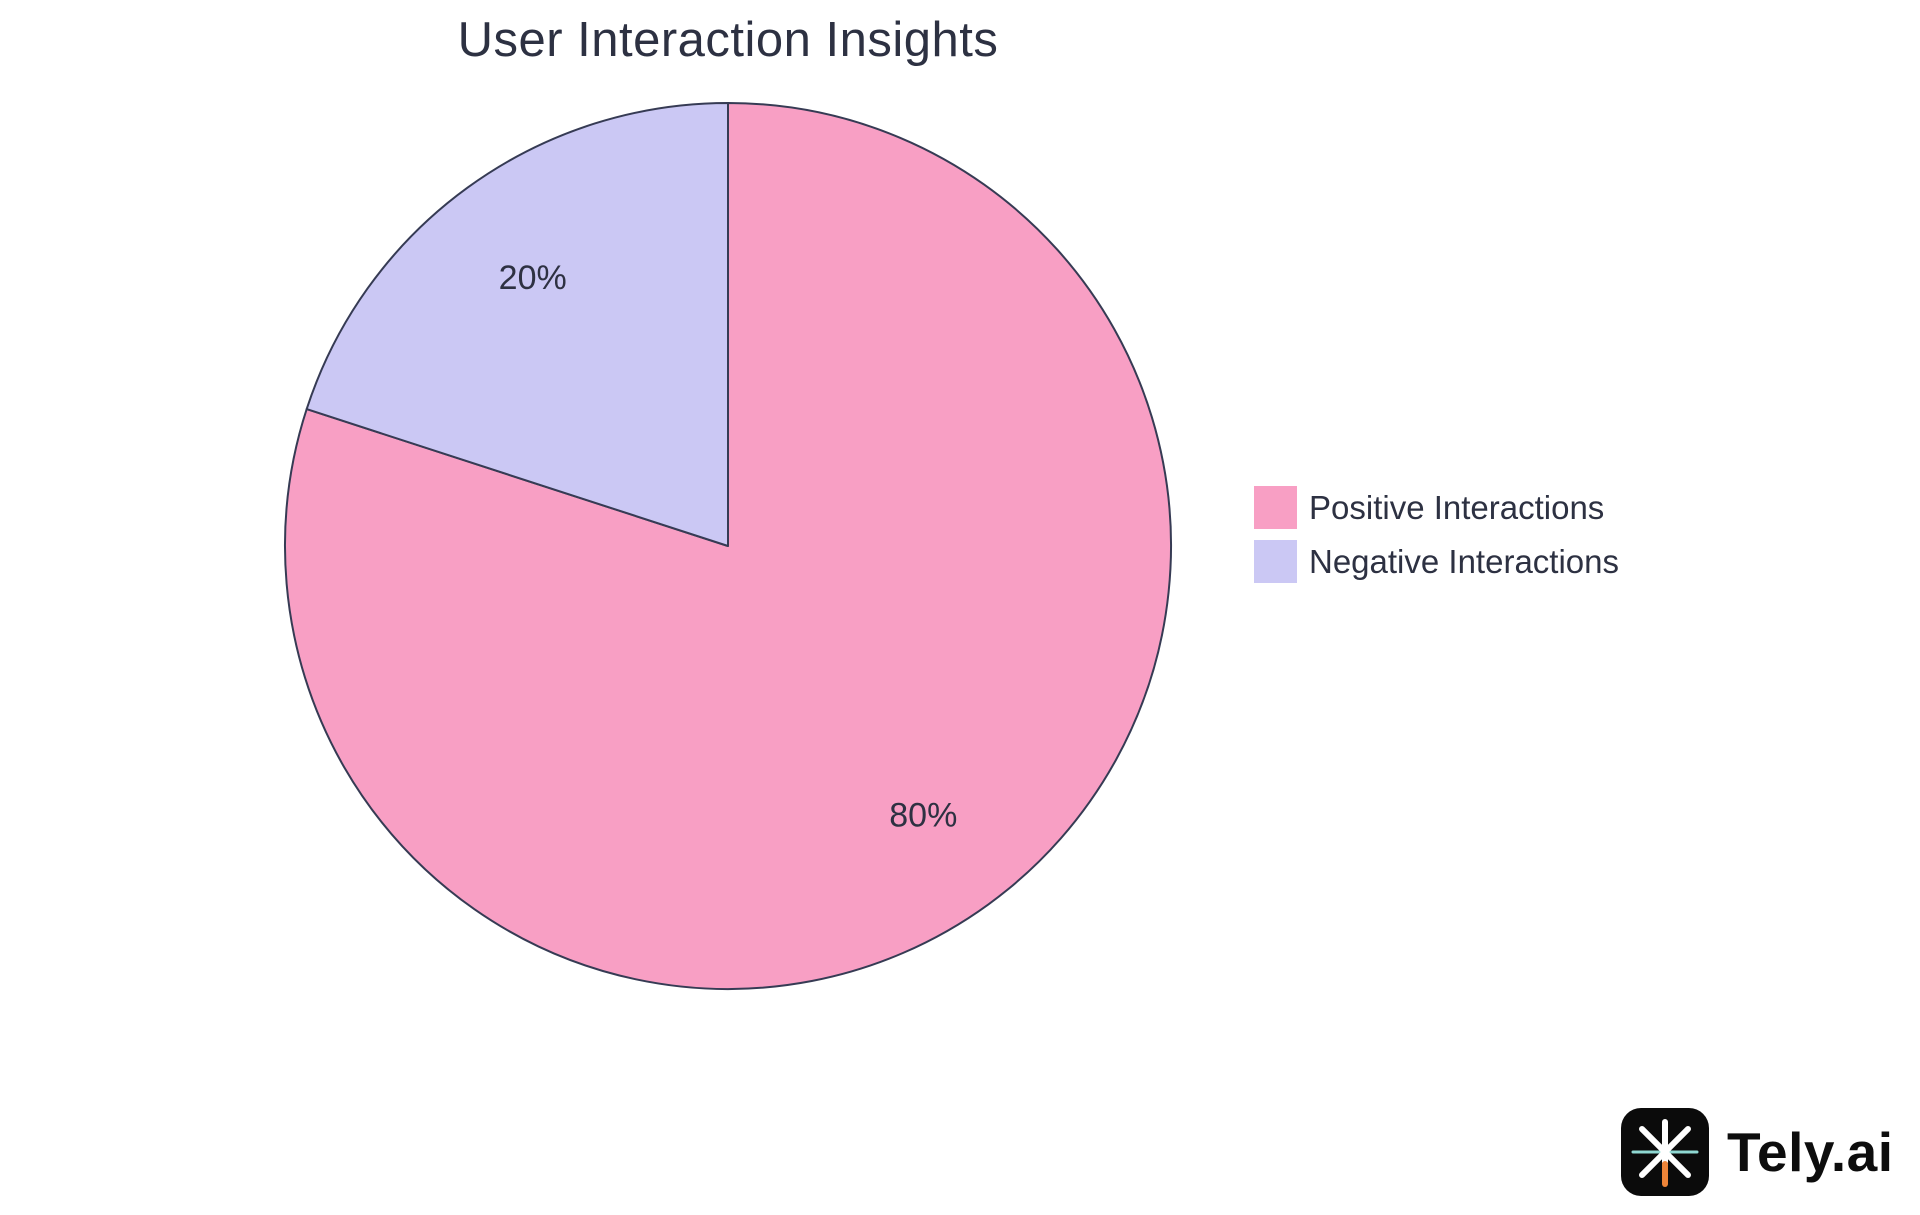 The height and width of the screenshot is (1215, 1920). What do you see at coordinates (923, 816) in the screenshot?
I see `pie-slice-percent-label: 80%` at bounding box center [923, 816].